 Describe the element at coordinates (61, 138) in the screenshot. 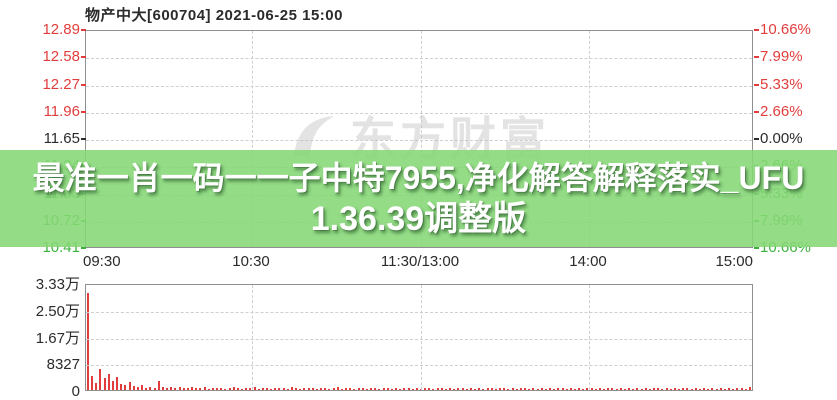

I see `price-axis-label: 11.65` at that location.